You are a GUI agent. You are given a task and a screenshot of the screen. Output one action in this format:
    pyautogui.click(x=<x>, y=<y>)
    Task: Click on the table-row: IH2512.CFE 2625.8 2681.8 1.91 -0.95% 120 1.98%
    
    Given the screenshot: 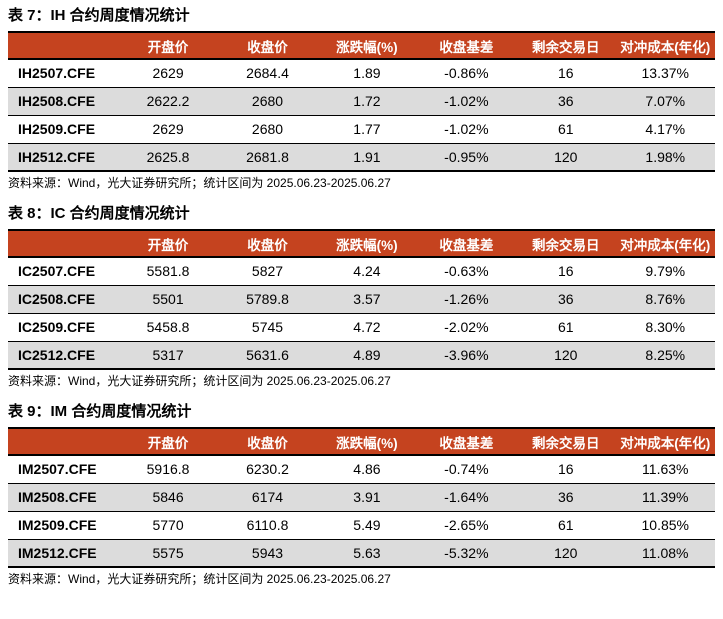 What is the action you would take?
    pyautogui.click(x=361, y=156)
    